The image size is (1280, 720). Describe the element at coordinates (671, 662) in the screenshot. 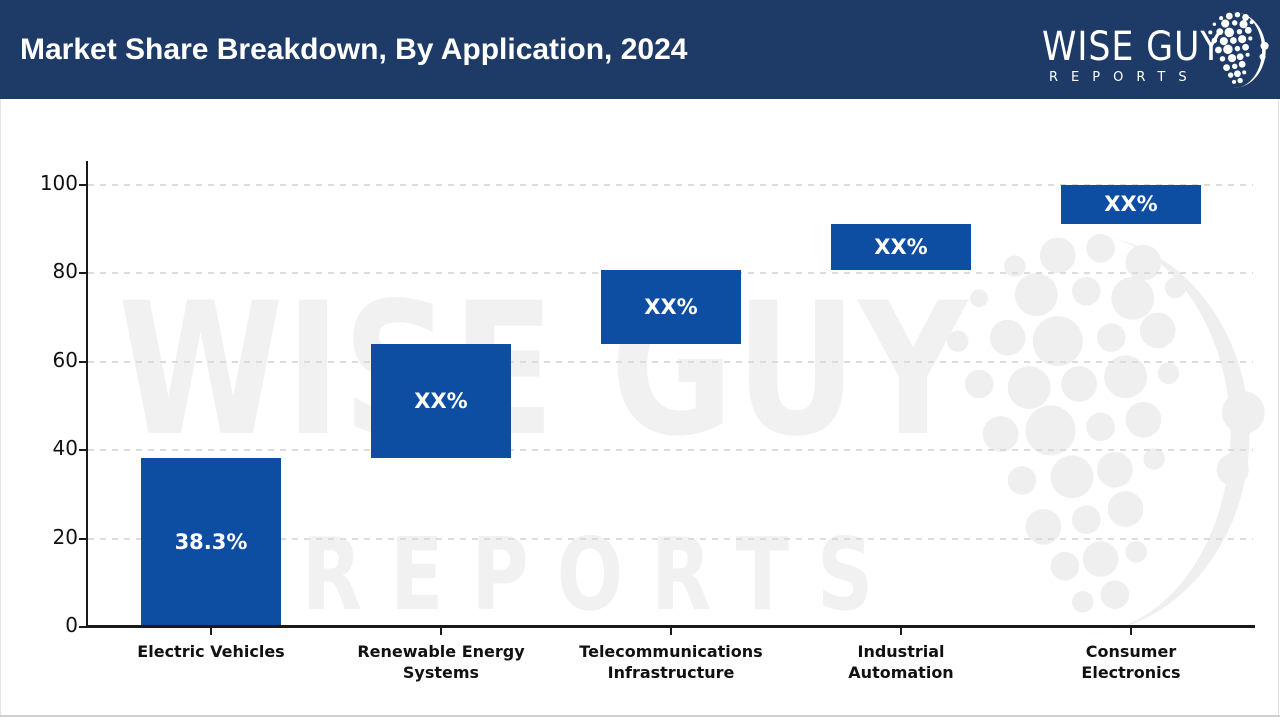

I see `x-category-label: Telecommunications Infrastructure` at that location.